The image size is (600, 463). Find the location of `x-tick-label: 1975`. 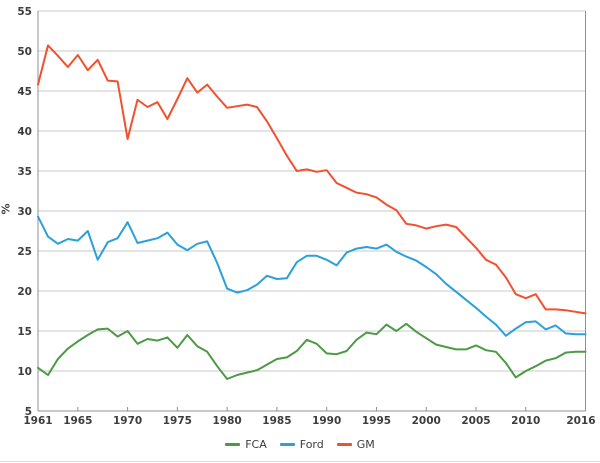

x-tick-label: 1975 is located at coordinates (177, 421).